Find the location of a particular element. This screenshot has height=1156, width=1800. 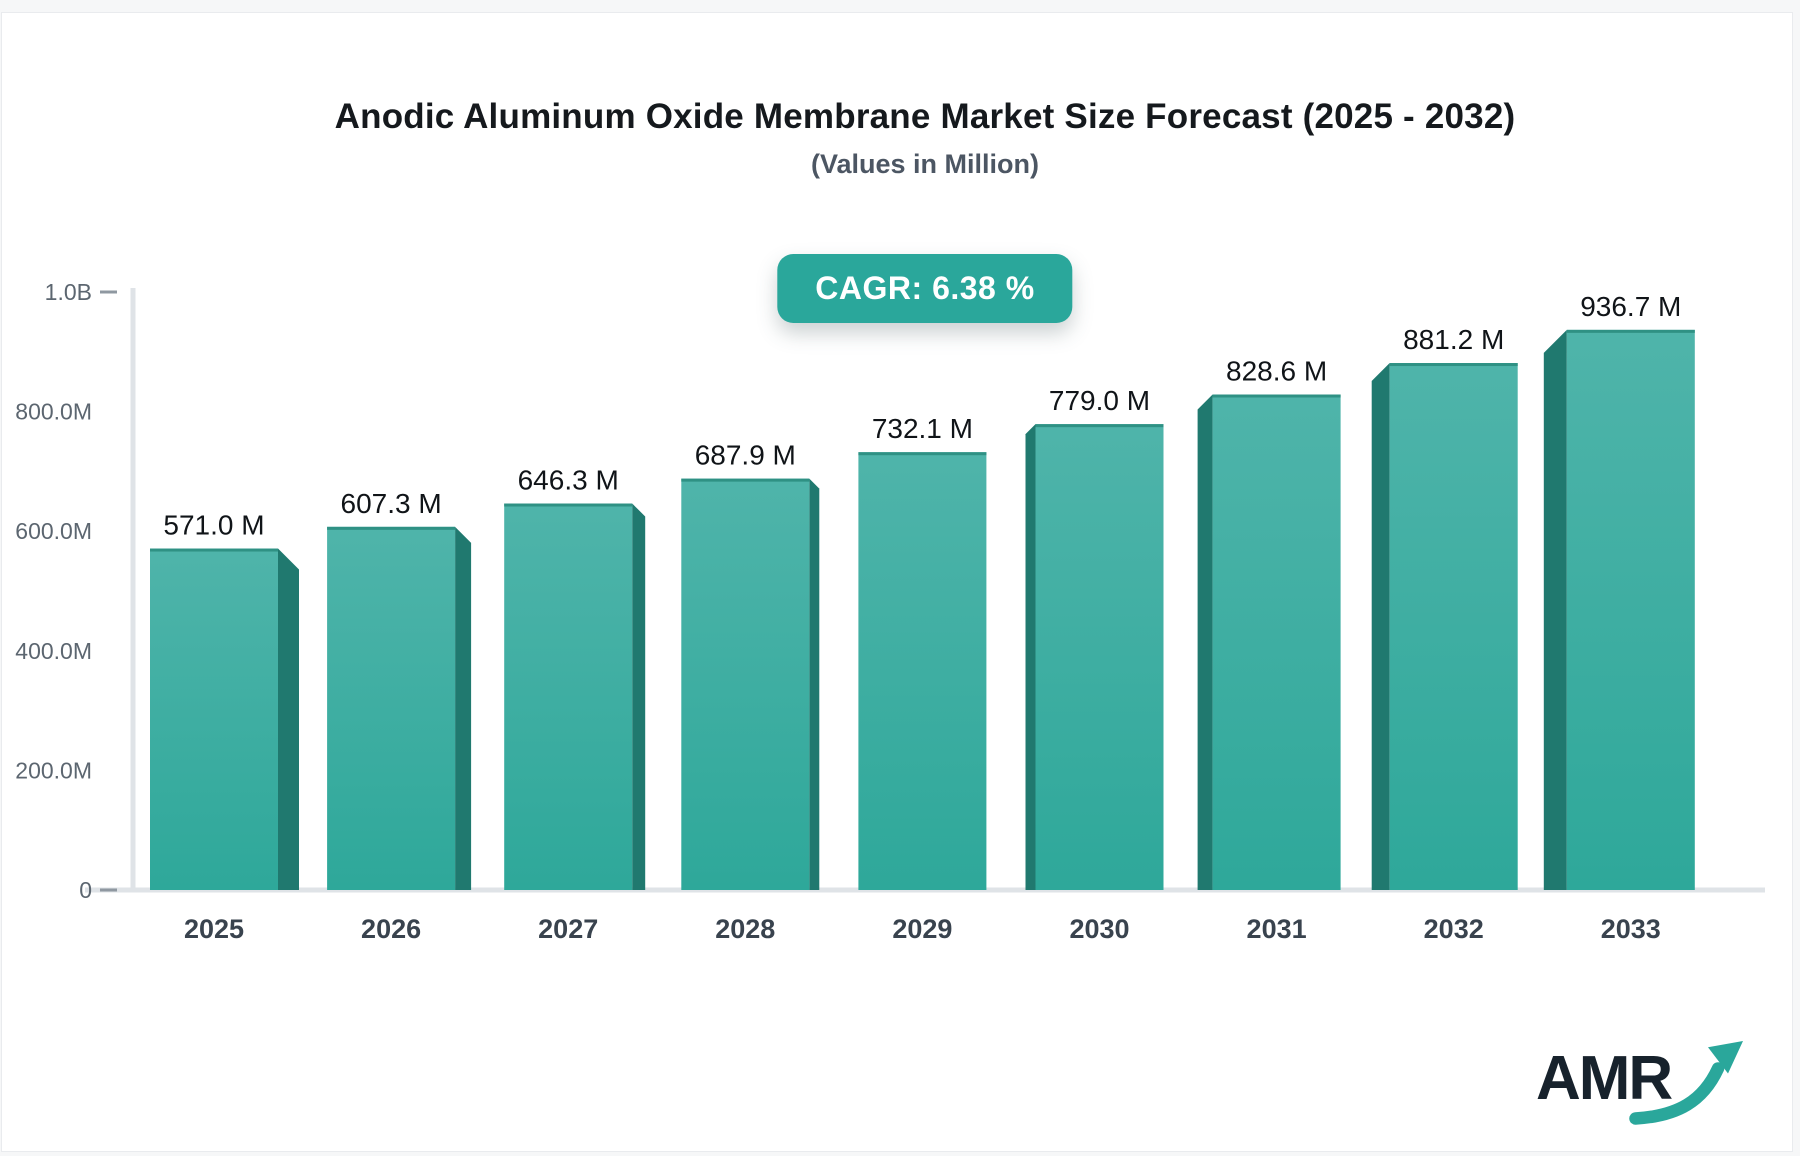

bar-value-label: 687.9 M is located at coordinates (745, 455).